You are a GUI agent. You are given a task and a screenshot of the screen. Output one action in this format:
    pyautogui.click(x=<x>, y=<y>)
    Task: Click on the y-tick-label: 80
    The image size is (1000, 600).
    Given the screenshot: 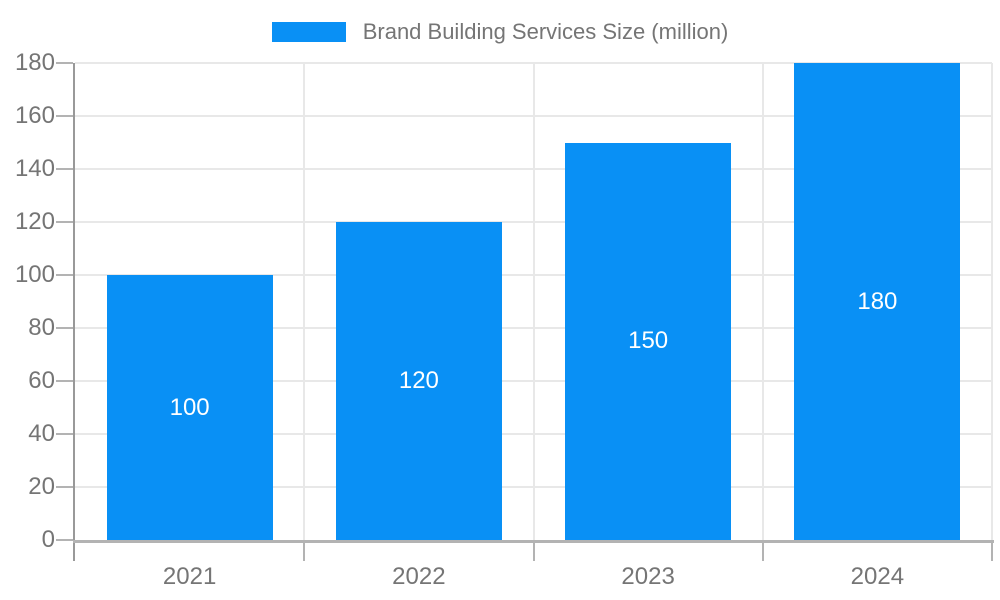 What is the action you would take?
    pyautogui.click(x=41, y=327)
    